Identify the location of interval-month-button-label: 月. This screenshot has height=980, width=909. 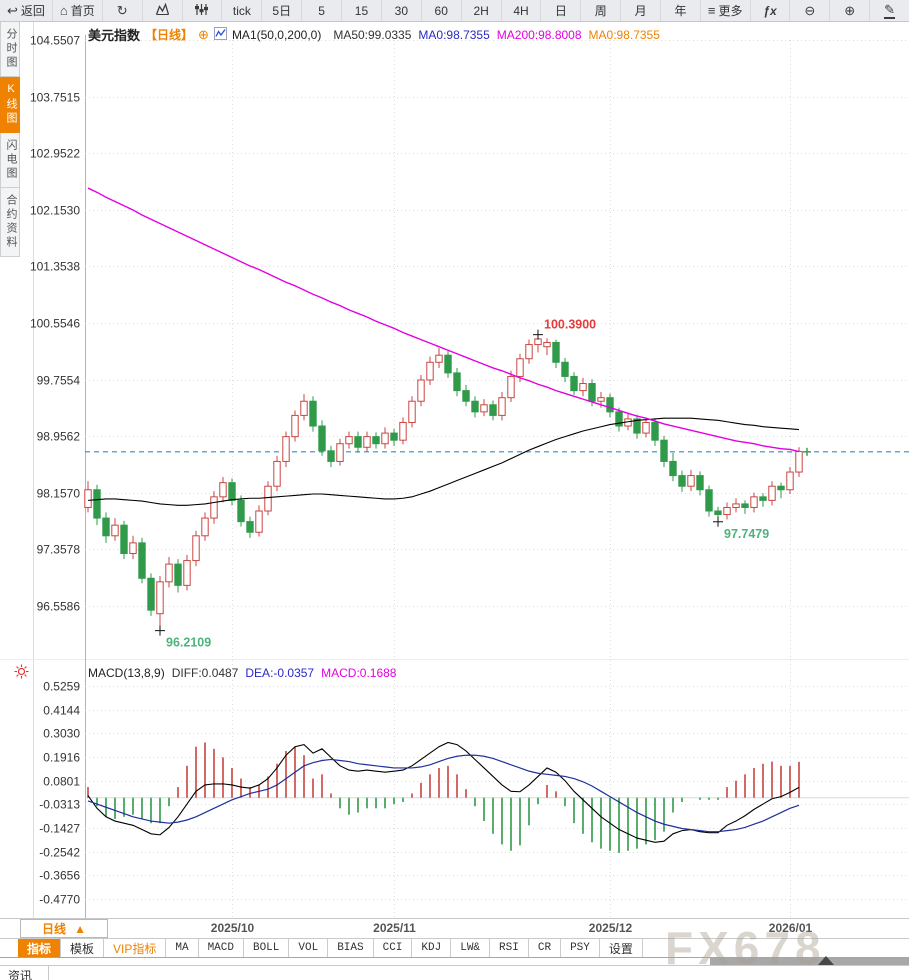
(640, 11).